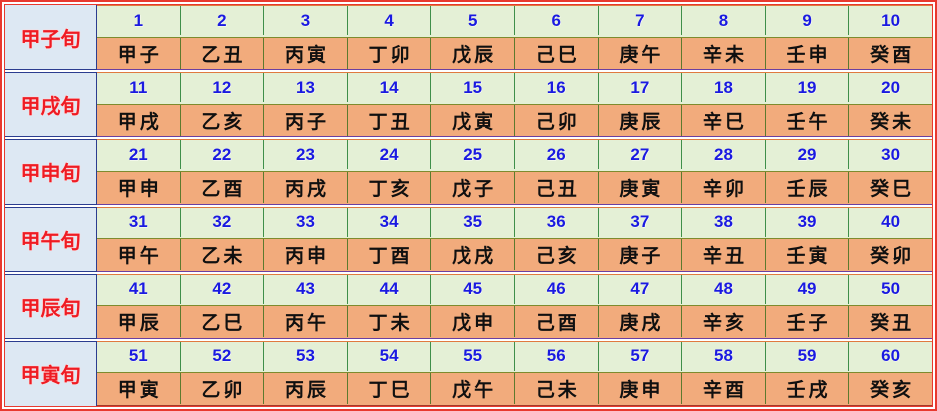  What do you see at coordinates (223, 289) in the screenshot?
I see `sequence-number-cell: 42` at bounding box center [223, 289].